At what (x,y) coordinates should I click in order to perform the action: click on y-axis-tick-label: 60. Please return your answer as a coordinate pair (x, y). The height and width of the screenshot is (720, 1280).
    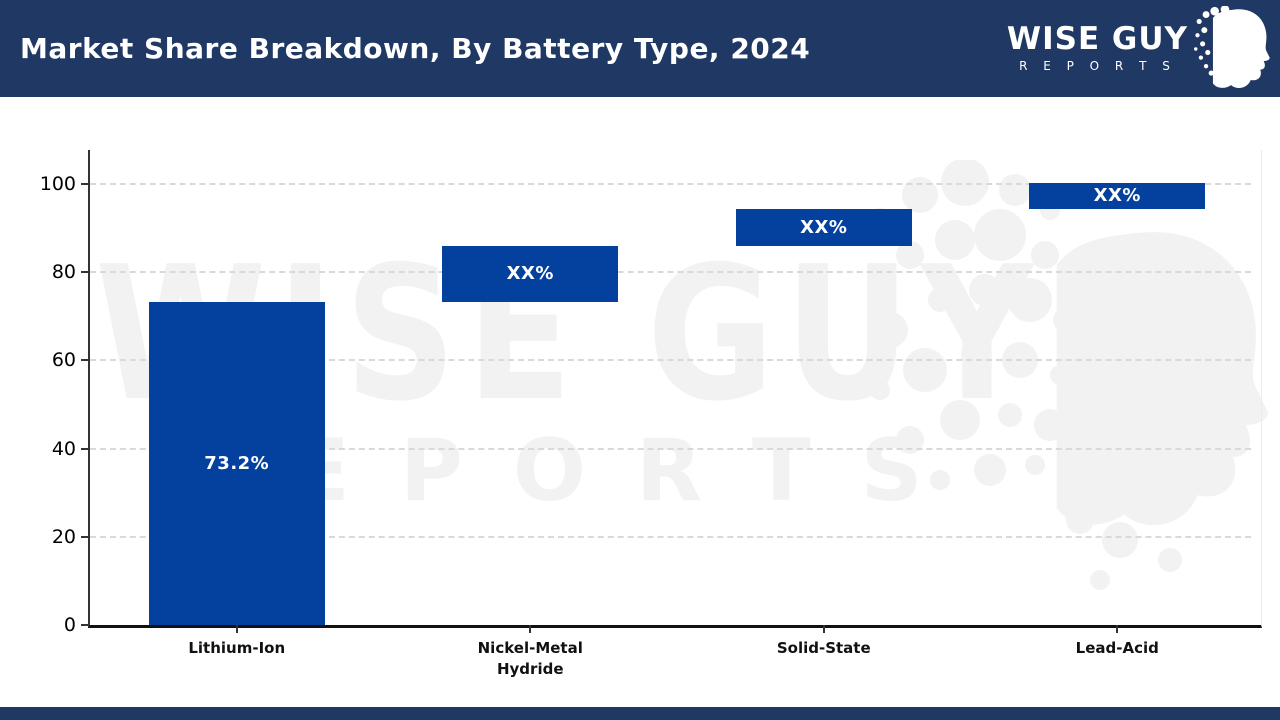
    Looking at the image, I should click on (63, 360).